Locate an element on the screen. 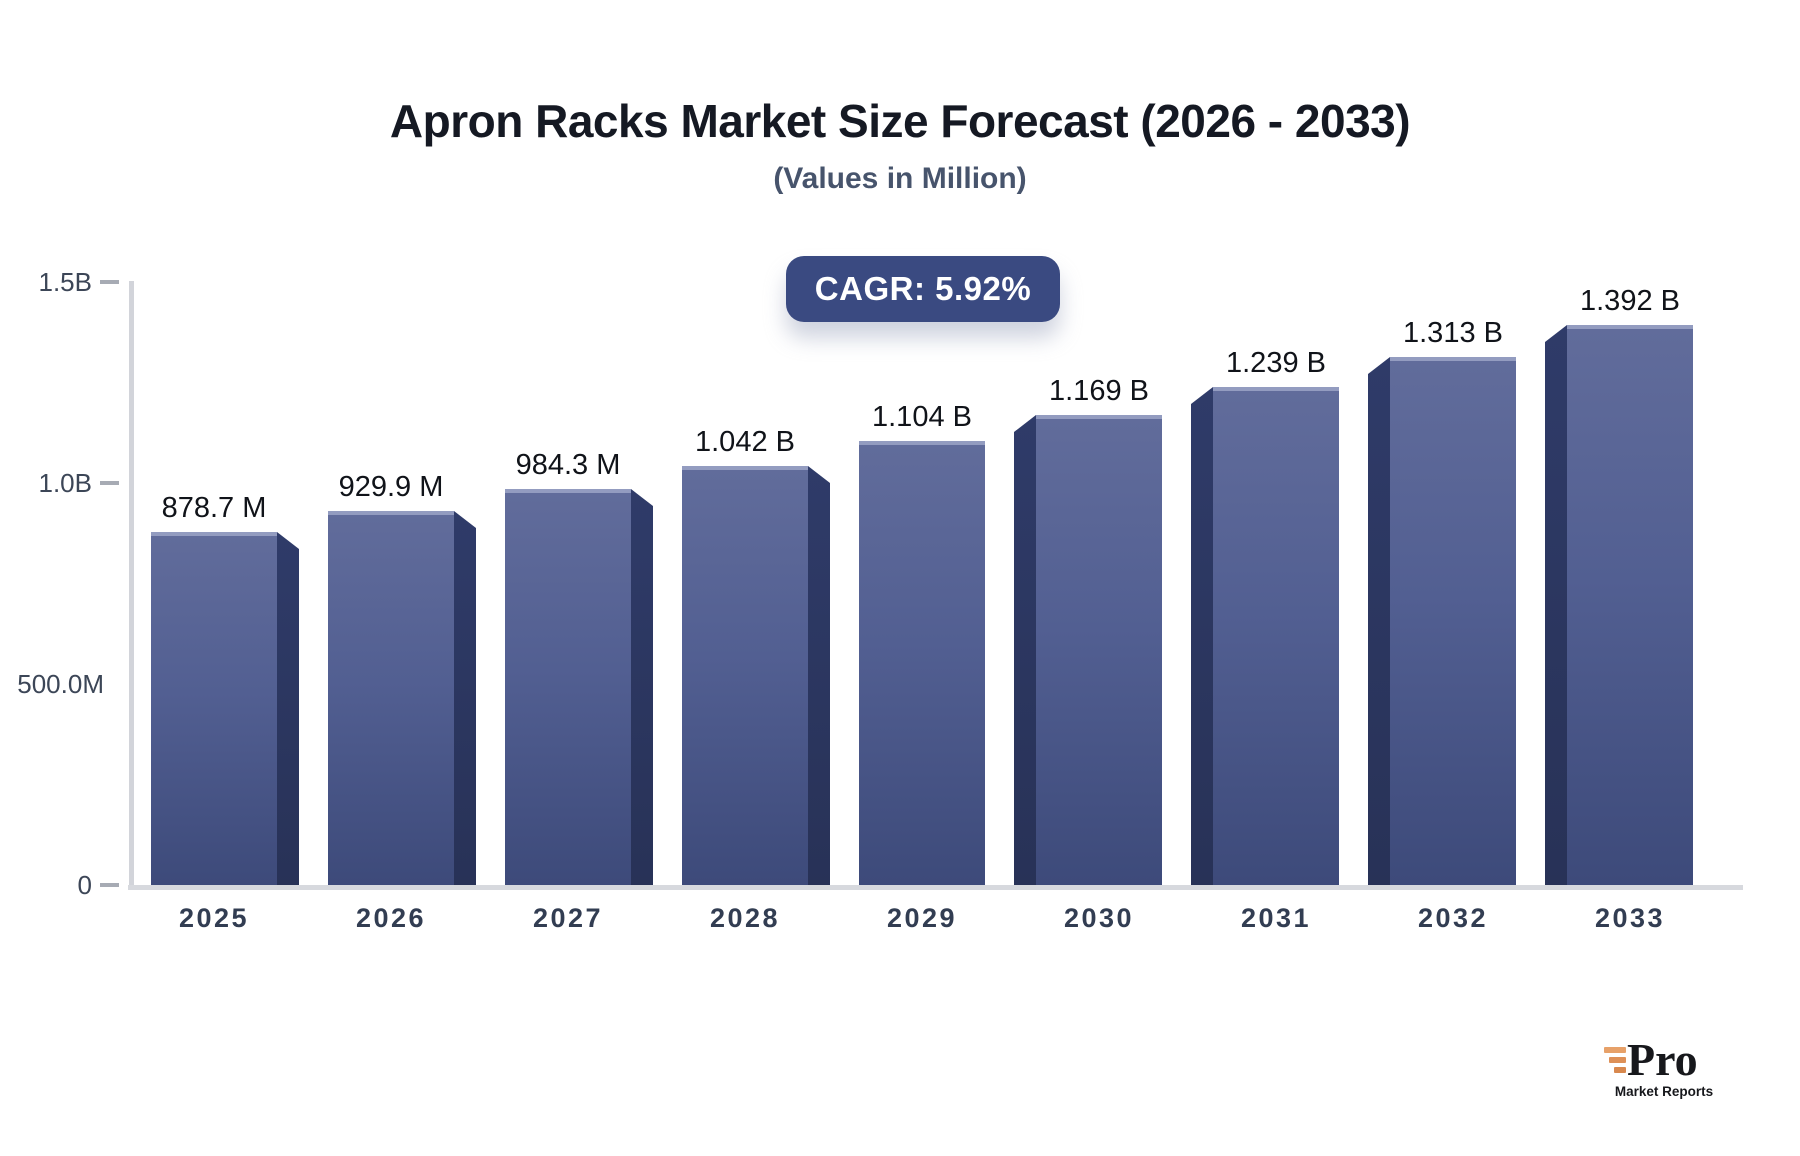  bar-value-label: 1.313 B is located at coordinates (1453, 333).